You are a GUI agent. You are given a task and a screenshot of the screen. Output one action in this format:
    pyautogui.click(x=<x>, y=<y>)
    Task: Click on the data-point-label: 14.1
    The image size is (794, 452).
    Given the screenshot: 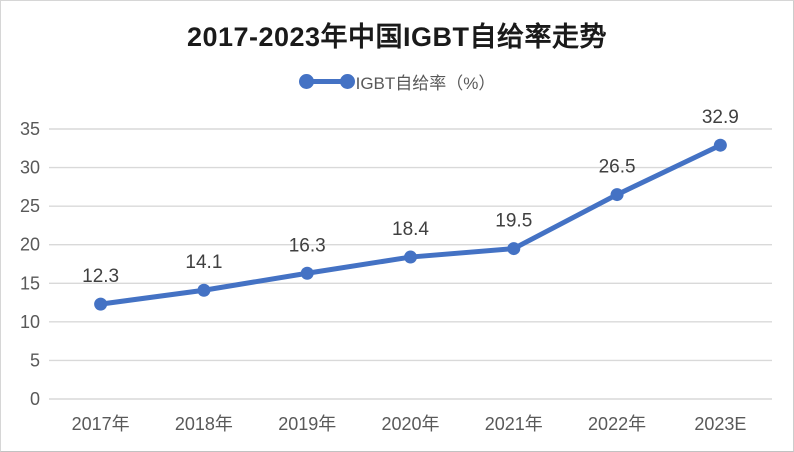 What is the action you would take?
    pyautogui.click(x=203, y=262)
    